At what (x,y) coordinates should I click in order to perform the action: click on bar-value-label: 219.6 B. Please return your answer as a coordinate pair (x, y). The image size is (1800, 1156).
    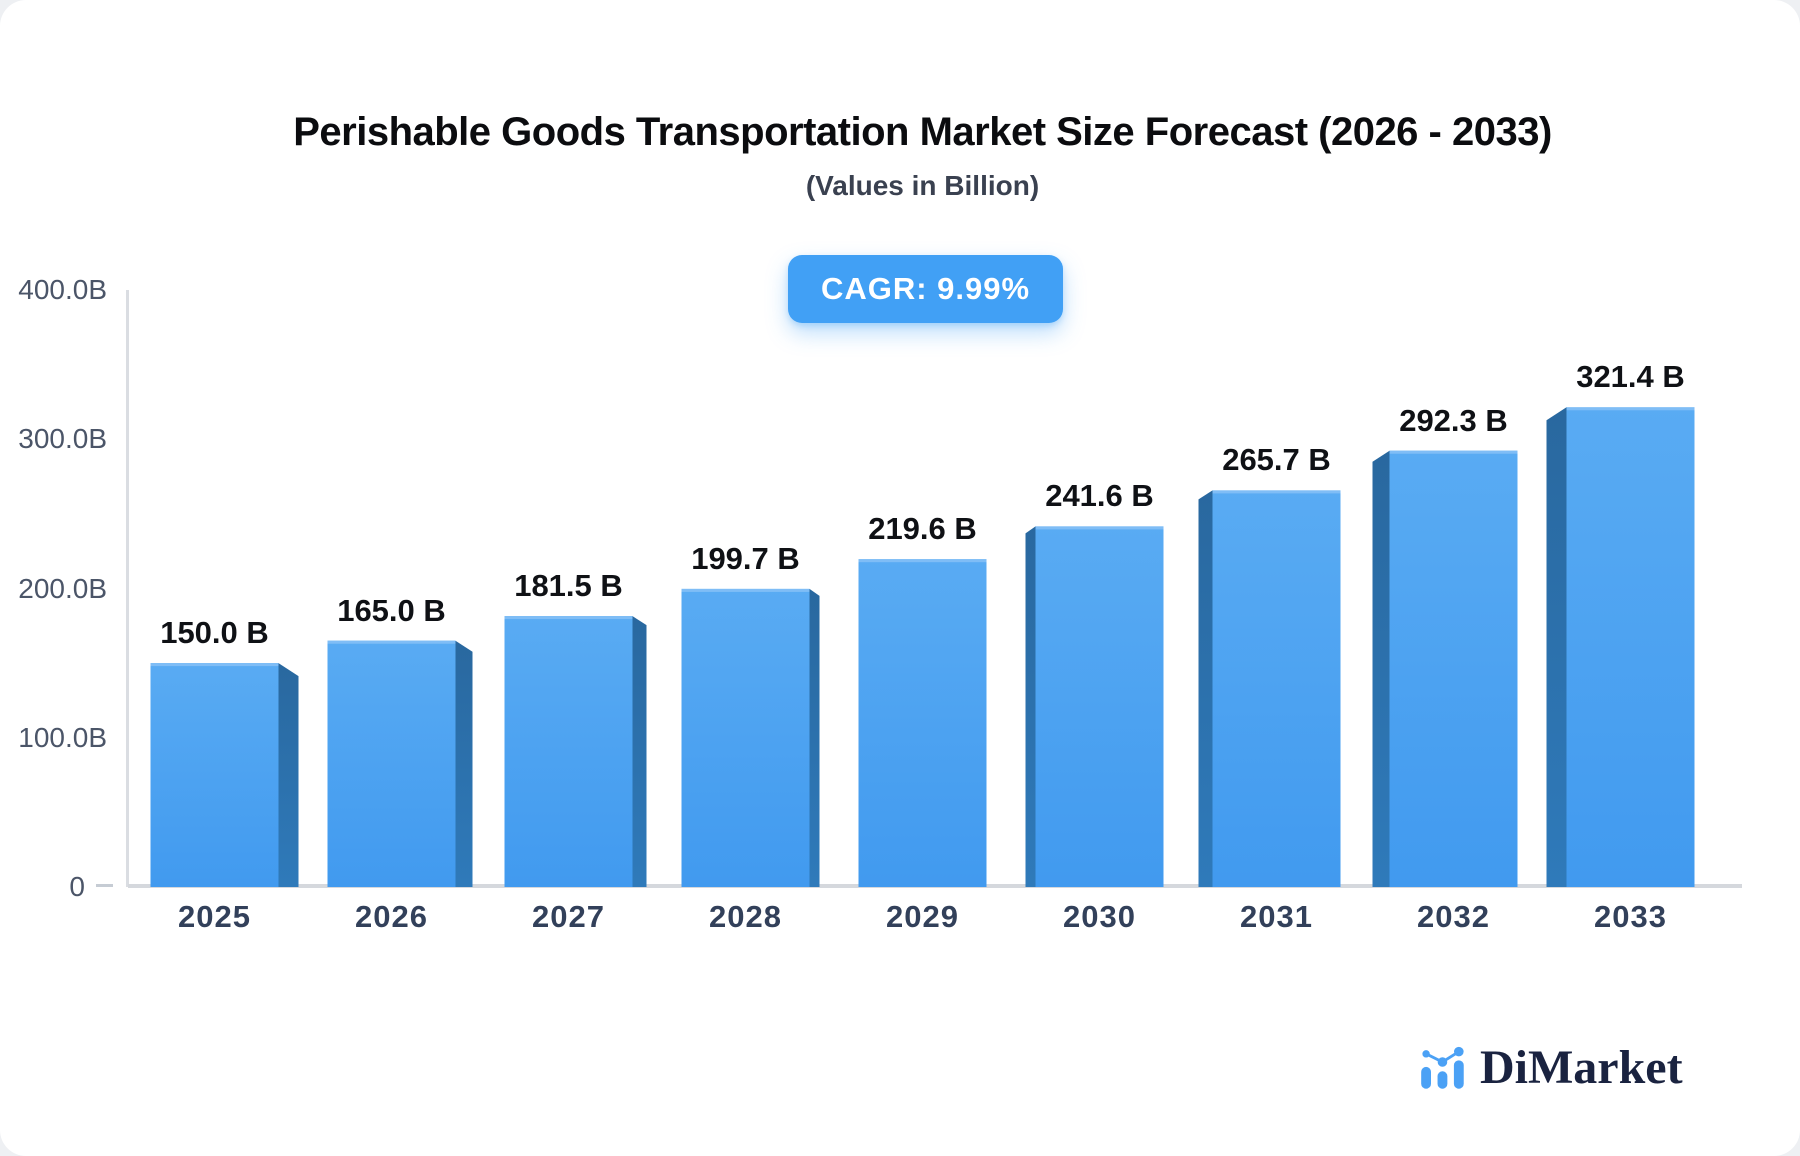
    Looking at the image, I should click on (922, 529).